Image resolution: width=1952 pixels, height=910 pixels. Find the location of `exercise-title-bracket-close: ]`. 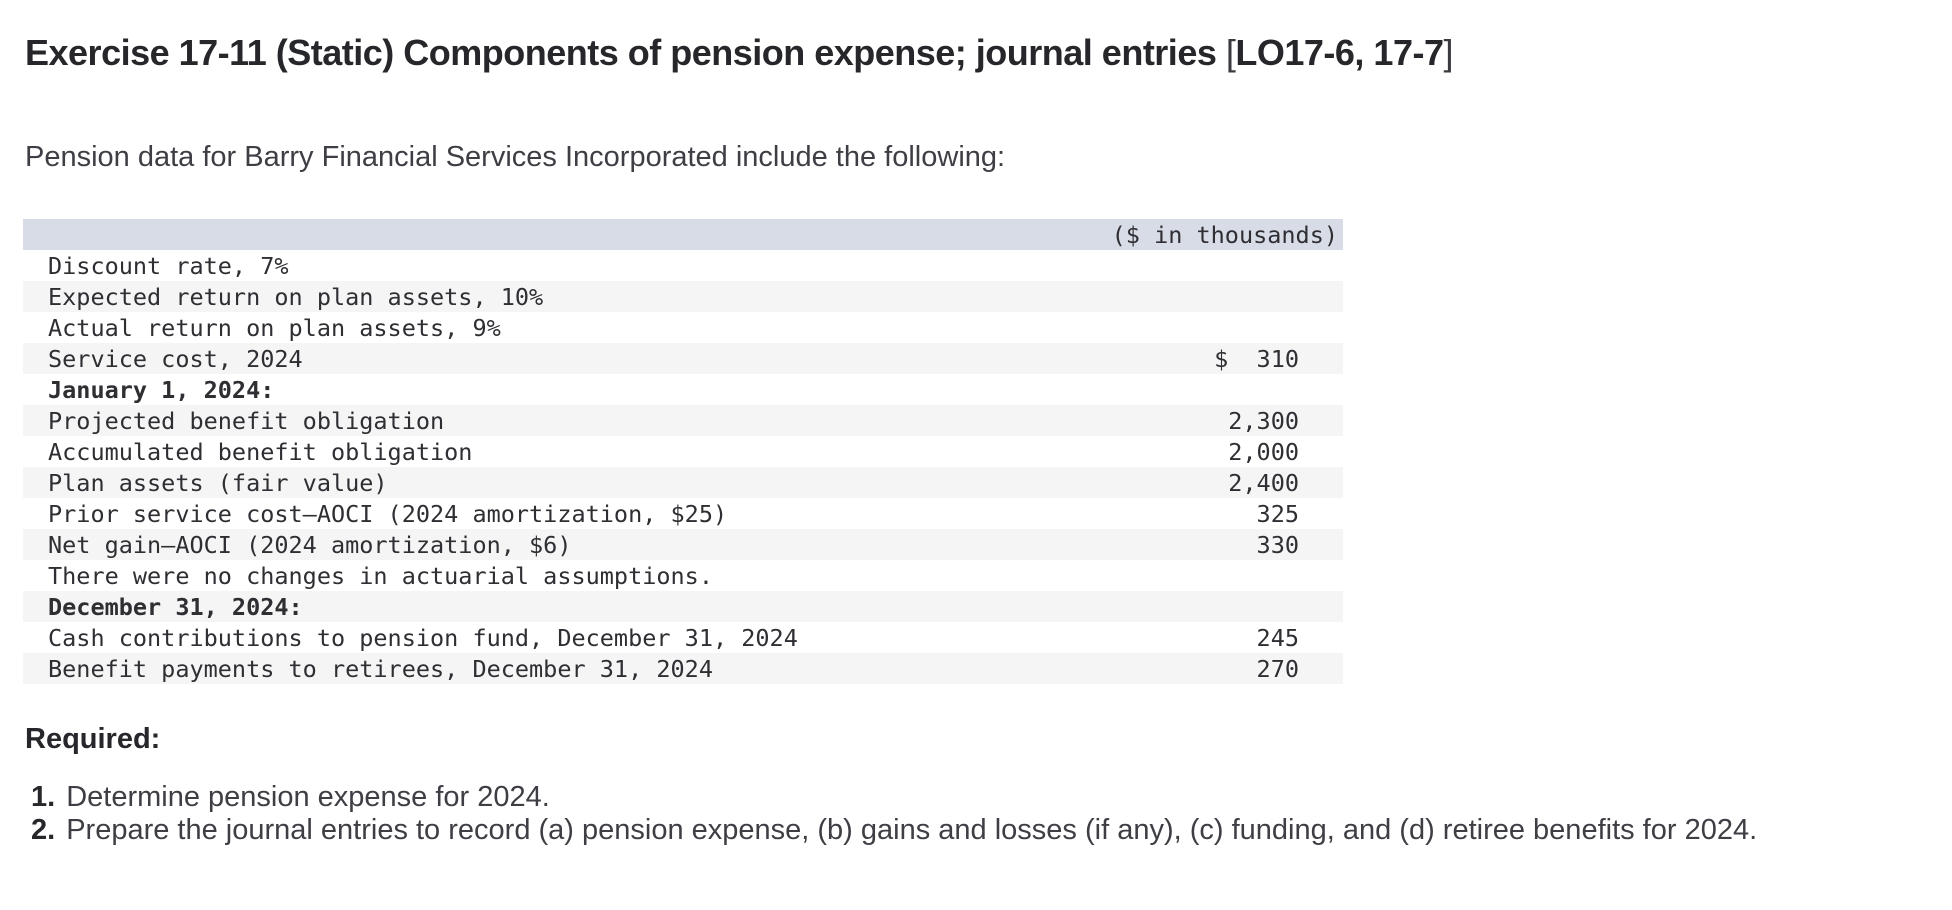

exercise-title-bracket-close: ] is located at coordinates (1448, 52).